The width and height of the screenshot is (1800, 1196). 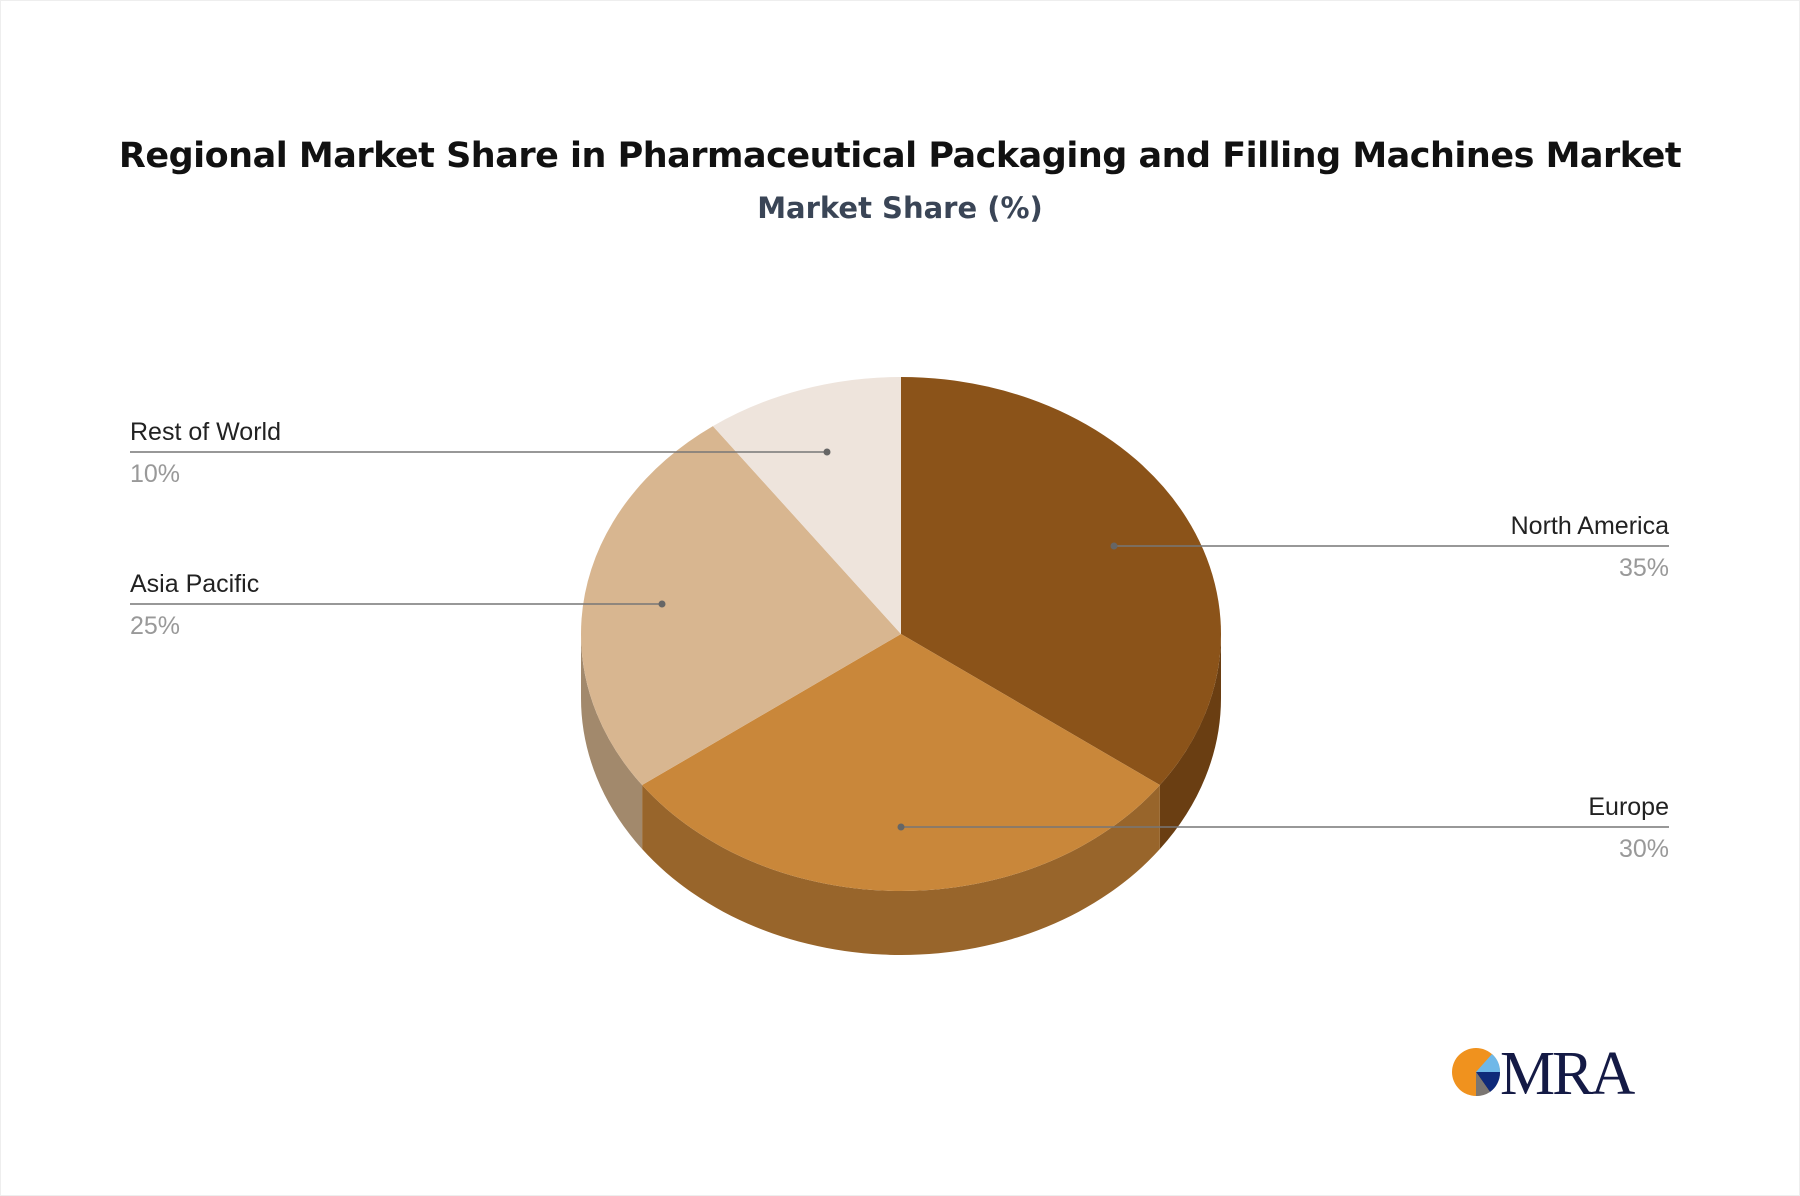 I want to click on chart-subtitle: Market Share (%), so click(x=900, y=208).